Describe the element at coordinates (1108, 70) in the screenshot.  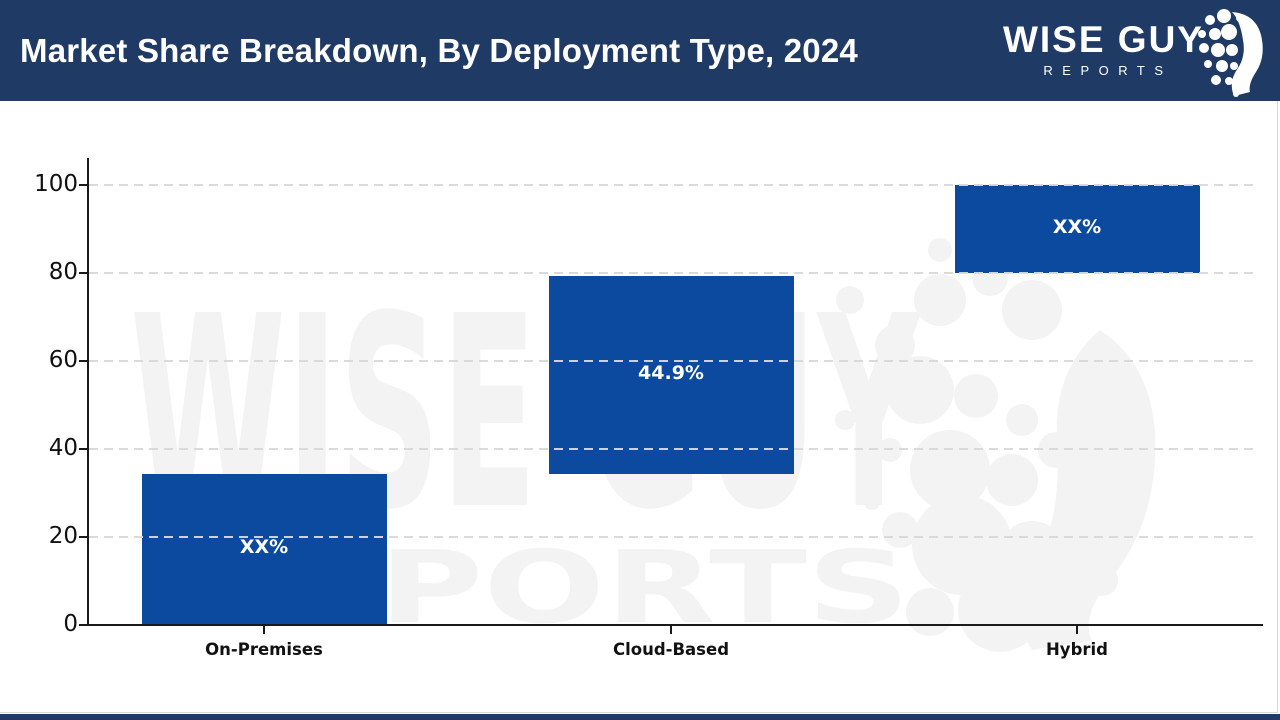
I see `logo-reports-label: REPORTS` at that location.